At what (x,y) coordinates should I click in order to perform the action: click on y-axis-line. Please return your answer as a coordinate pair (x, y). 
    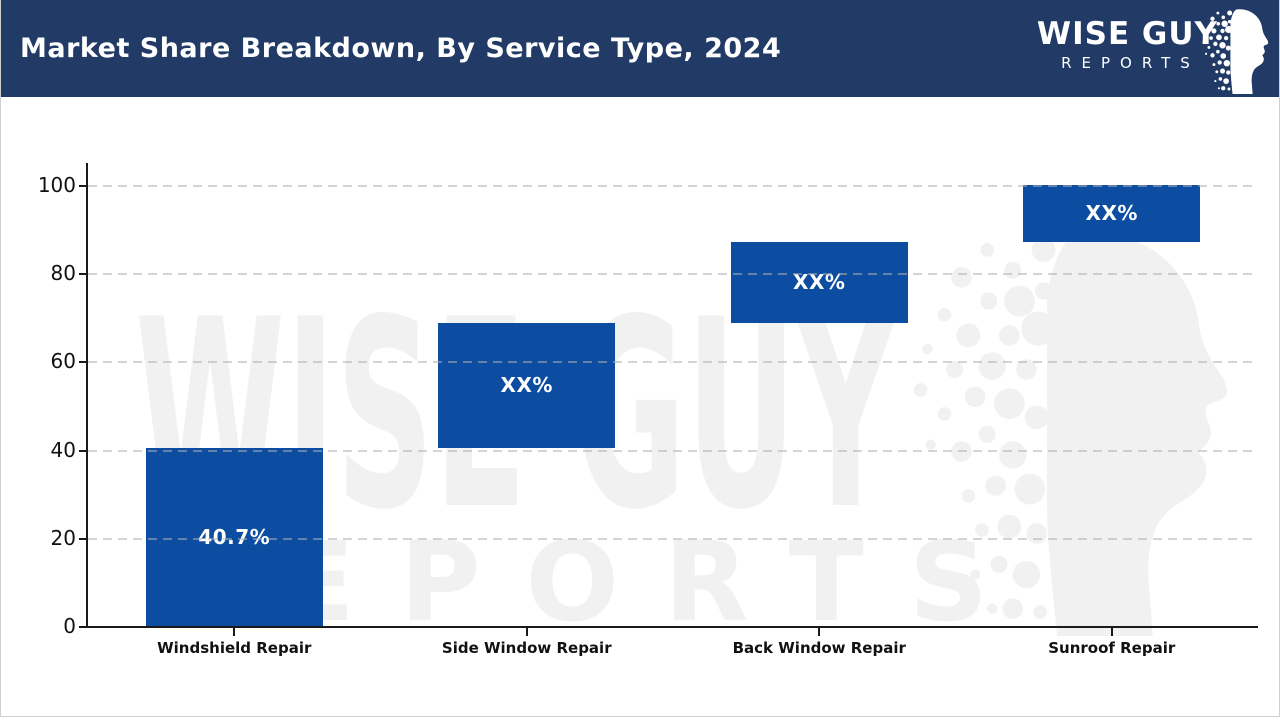
    Looking at the image, I should click on (87, 395).